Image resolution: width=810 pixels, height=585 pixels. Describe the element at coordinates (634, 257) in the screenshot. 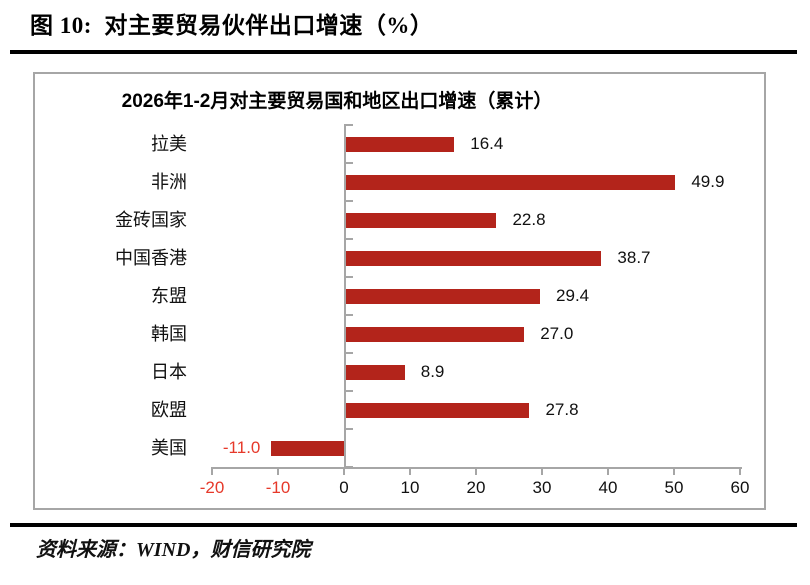

I see `bar-value-label: 38.7` at that location.